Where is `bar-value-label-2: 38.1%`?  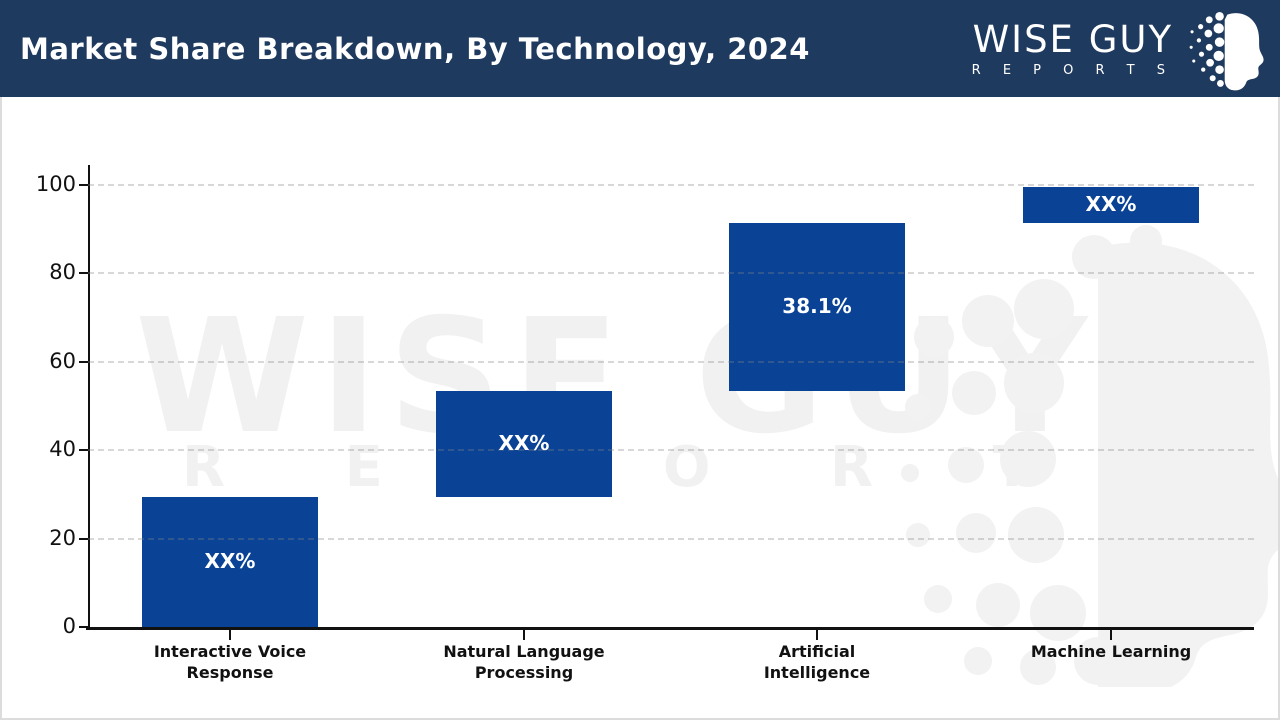 bar-value-label-2: 38.1% is located at coordinates (817, 306).